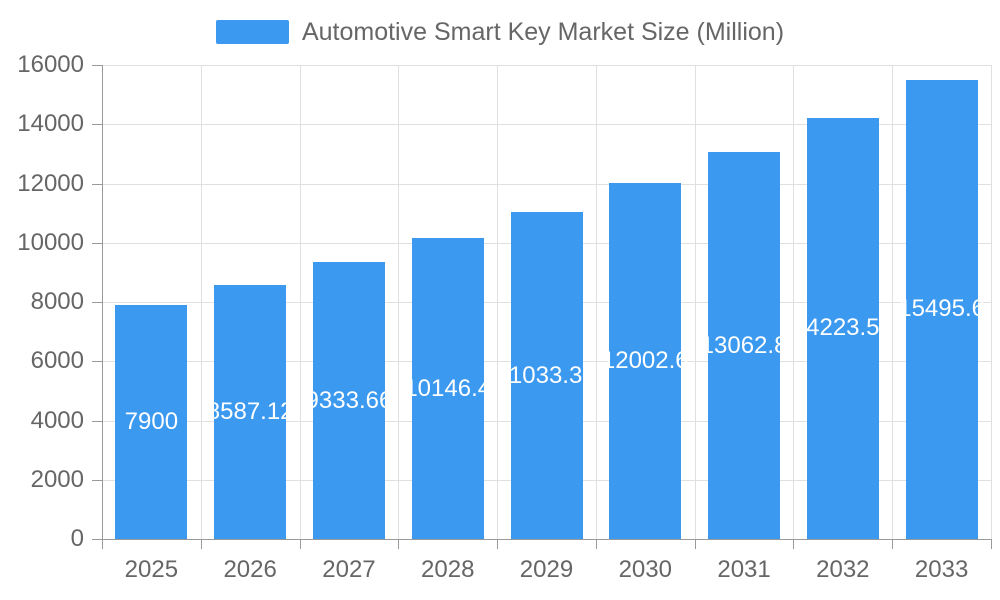 This screenshot has width=1000, height=600. I want to click on x-tick-label-2026: 2026, so click(250, 569).